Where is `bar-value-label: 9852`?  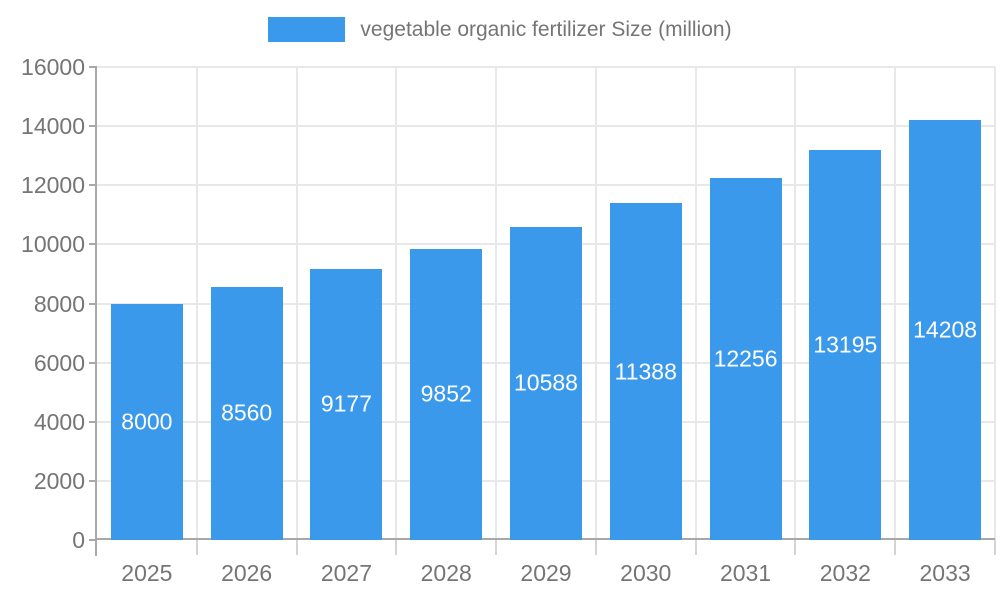
bar-value-label: 9852 is located at coordinates (446, 393).